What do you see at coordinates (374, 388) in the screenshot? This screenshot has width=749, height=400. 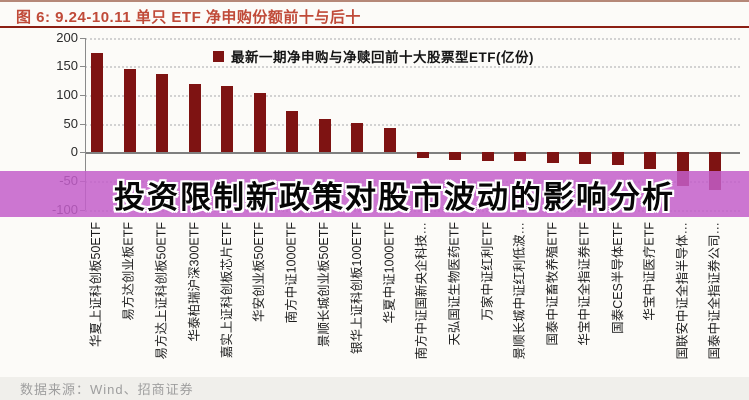 I see `source-bar: 数据来源：Wind、招商证券` at bounding box center [374, 388].